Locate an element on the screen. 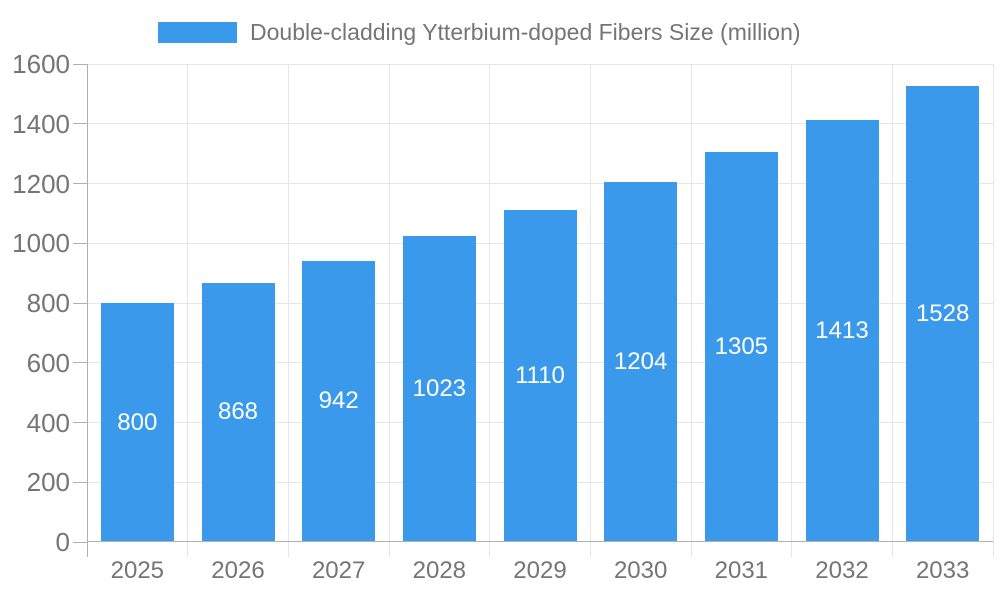 This screenshot has width=1000, height=600. bar: 1204 is located at coordinates (641, 362).